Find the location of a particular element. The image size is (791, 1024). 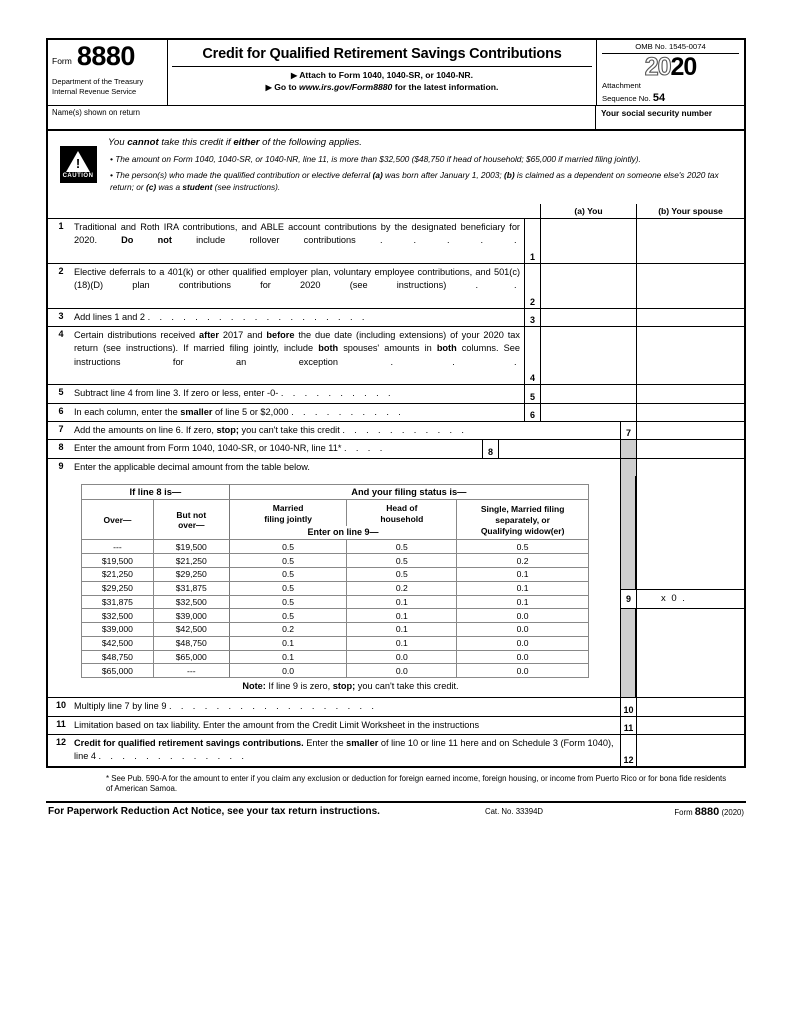

name-field: Name(s) shown on return is located at coordinates (322, 118).